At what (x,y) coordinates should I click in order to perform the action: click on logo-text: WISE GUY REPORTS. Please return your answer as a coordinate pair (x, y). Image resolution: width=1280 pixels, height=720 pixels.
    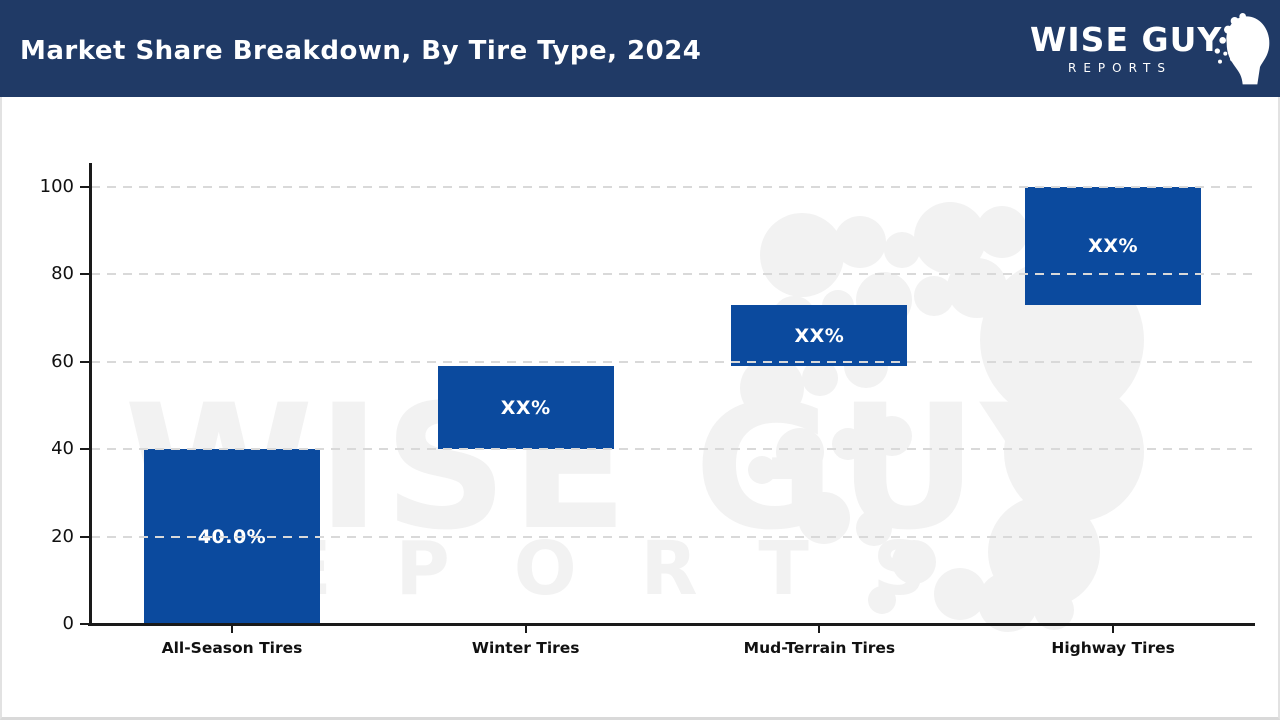
    Looking at the image, I should click on (1126, 47).